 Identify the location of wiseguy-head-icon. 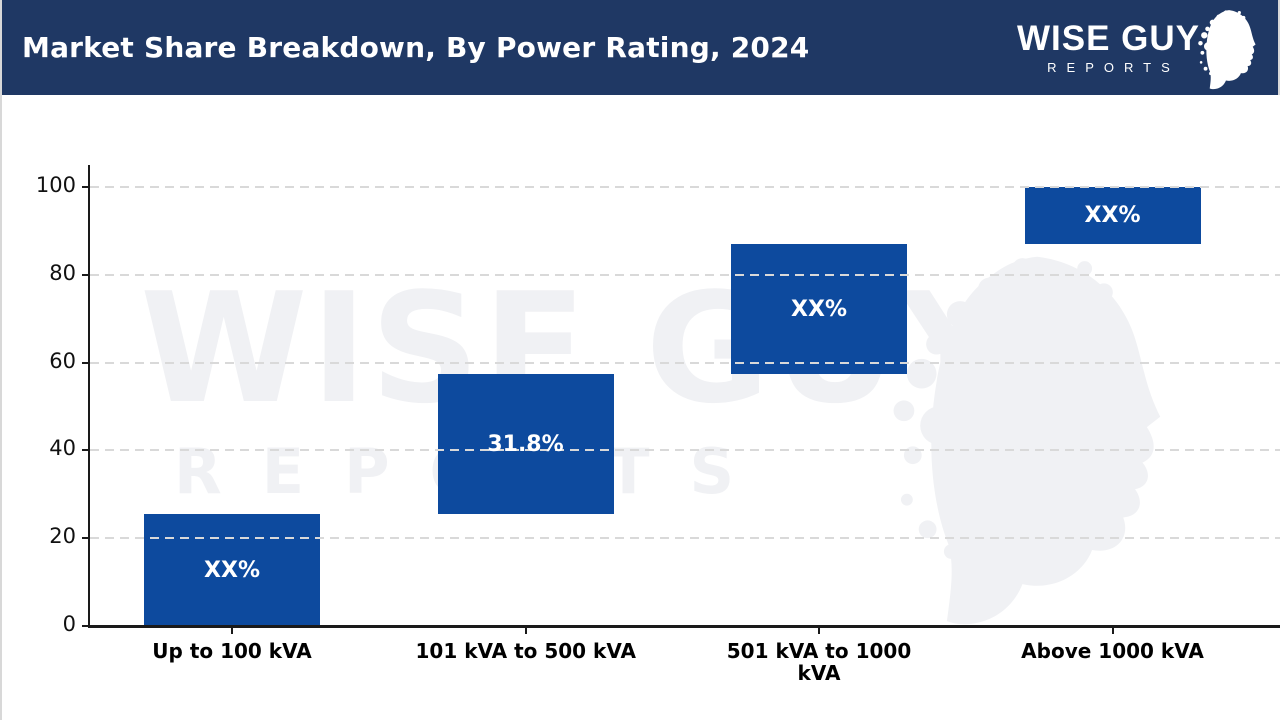
(1227, 49).